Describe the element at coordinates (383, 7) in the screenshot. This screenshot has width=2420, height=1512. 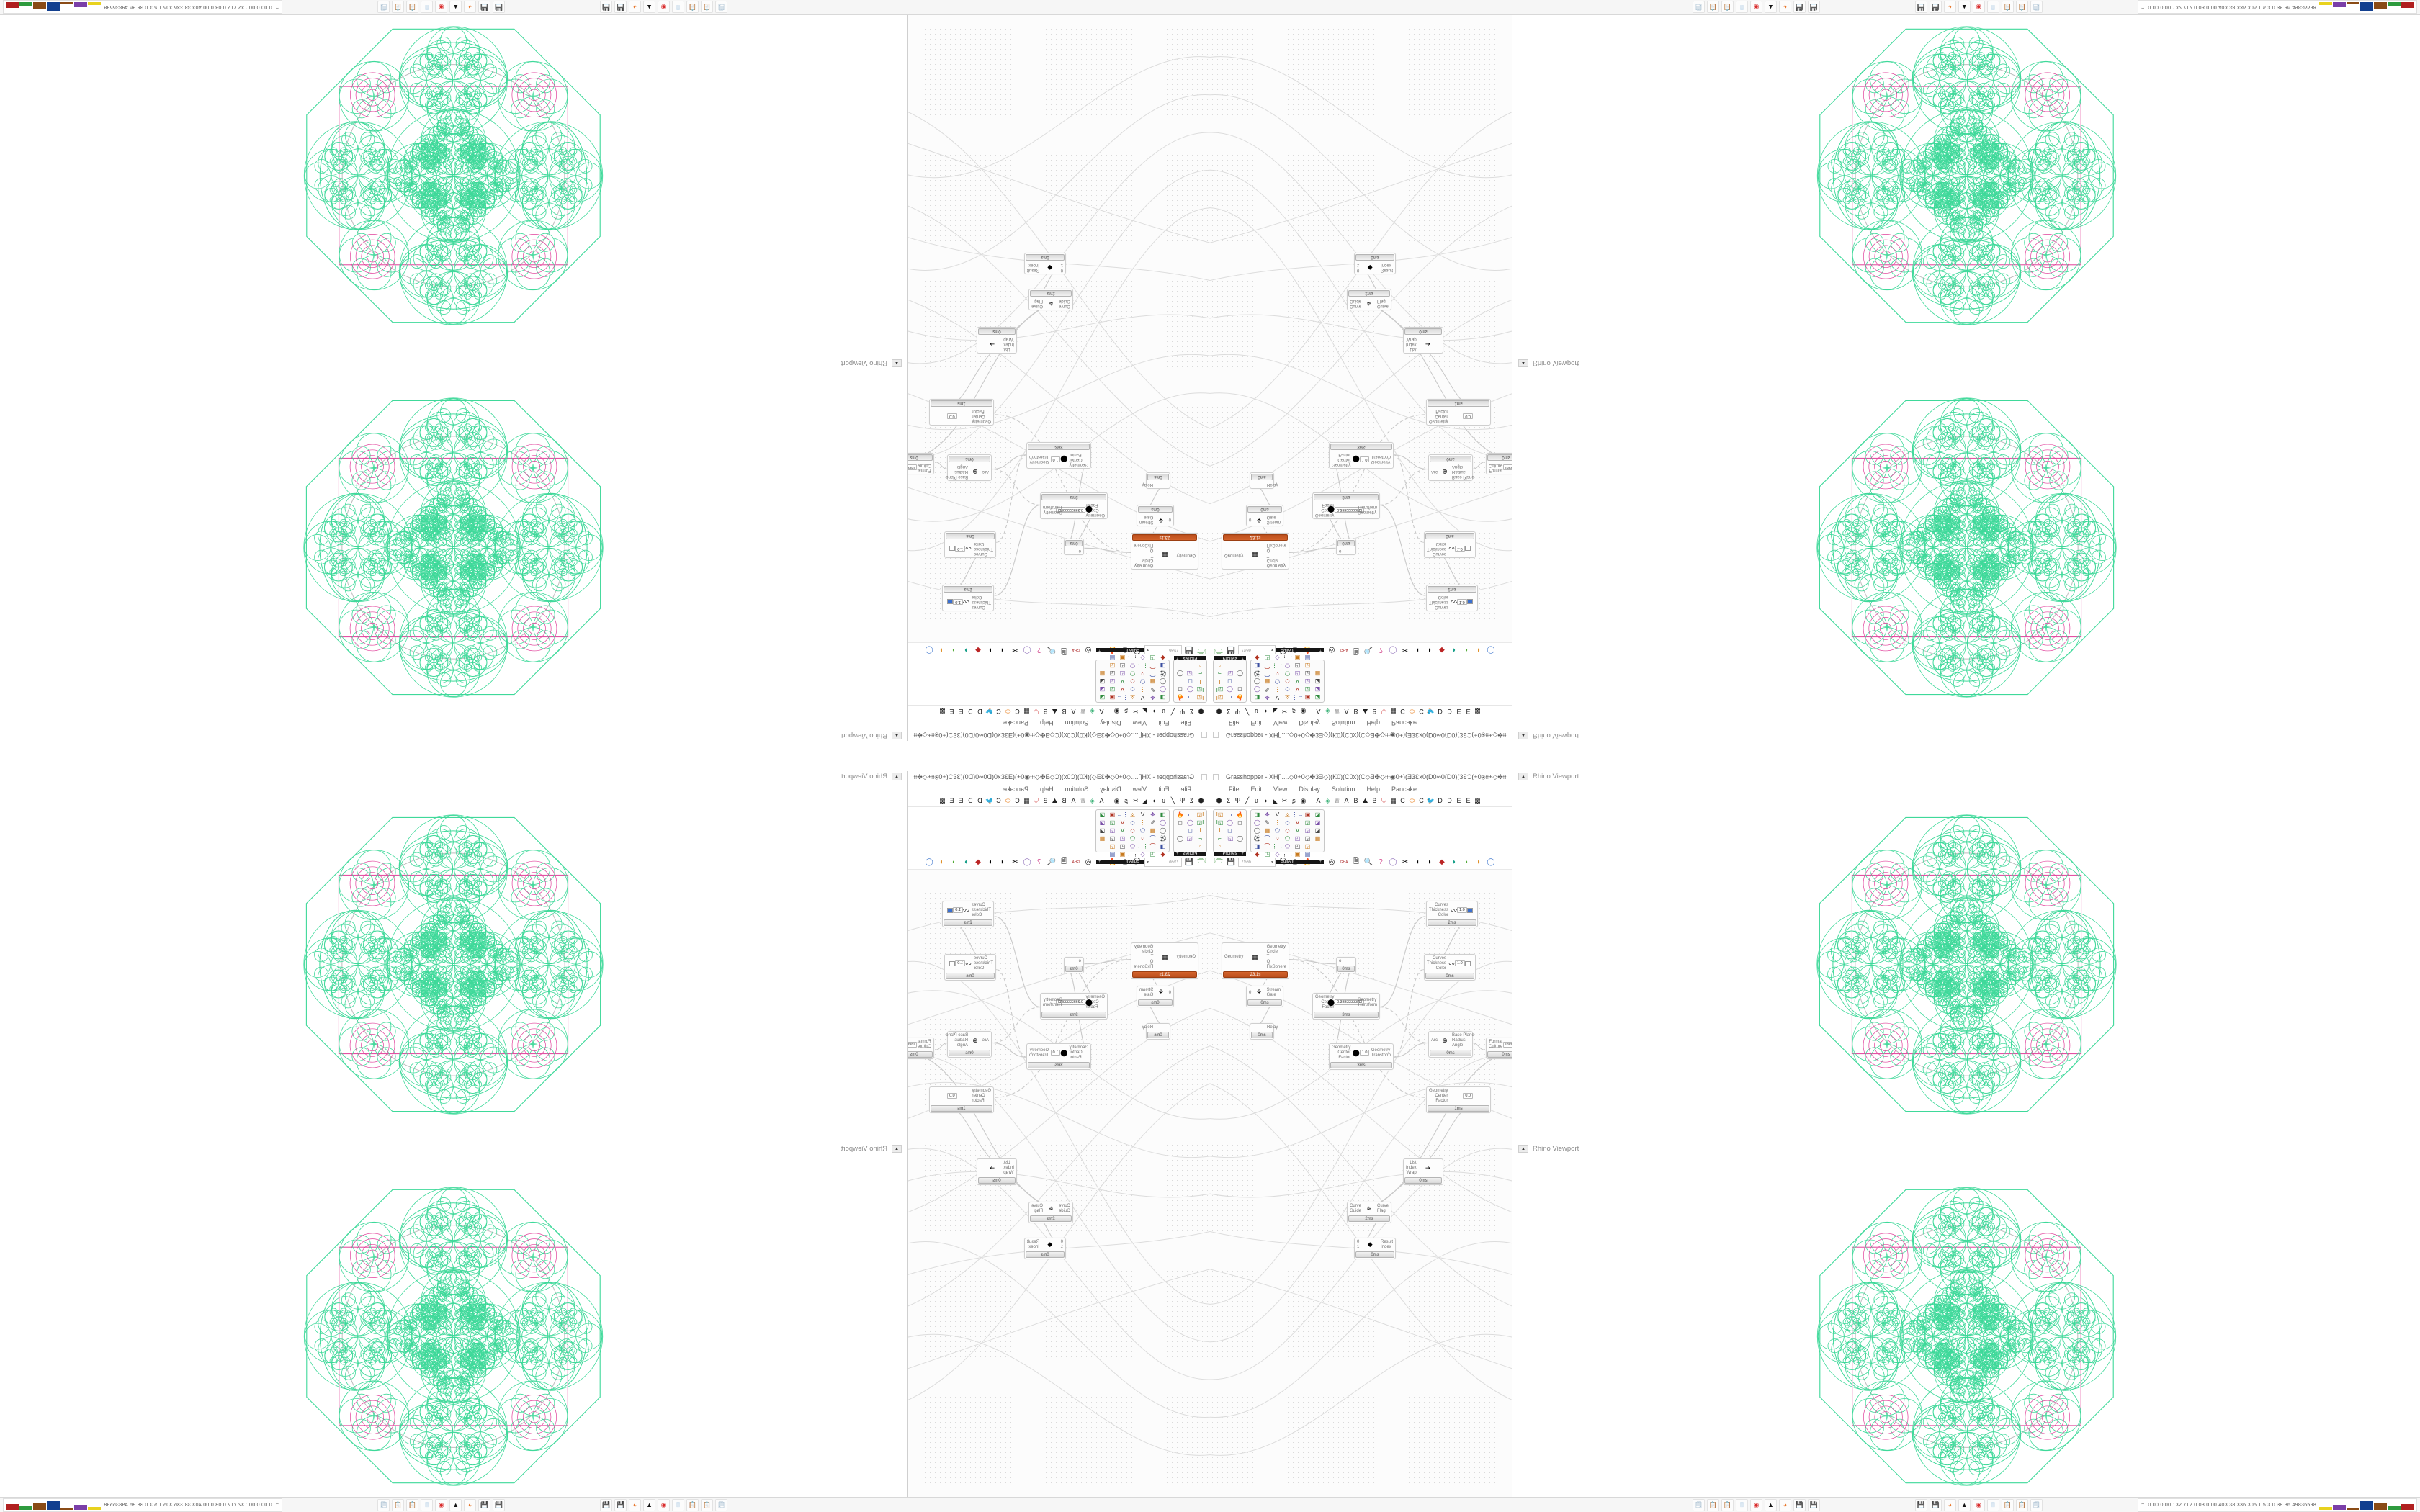
I see `text-editor-icon: 🗒` at that location.